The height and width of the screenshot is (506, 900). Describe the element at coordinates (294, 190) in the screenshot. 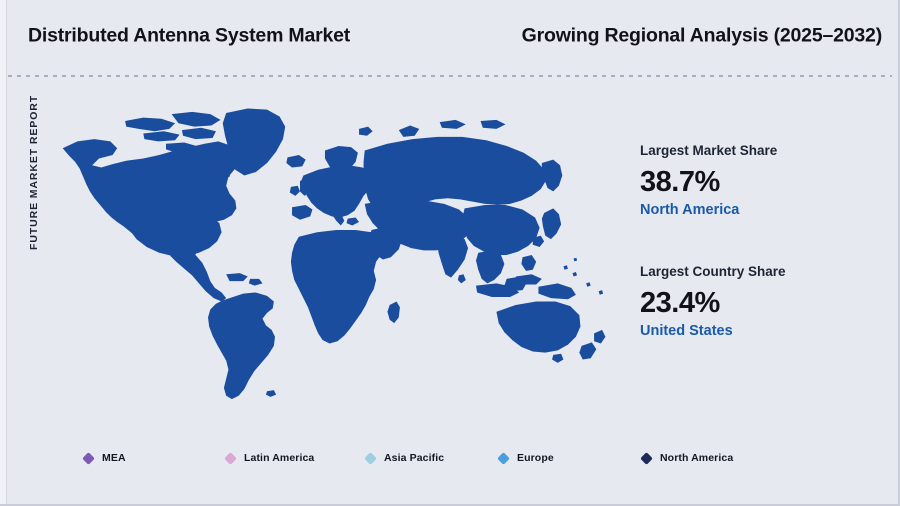

I see `landmass-ireland` at that location.